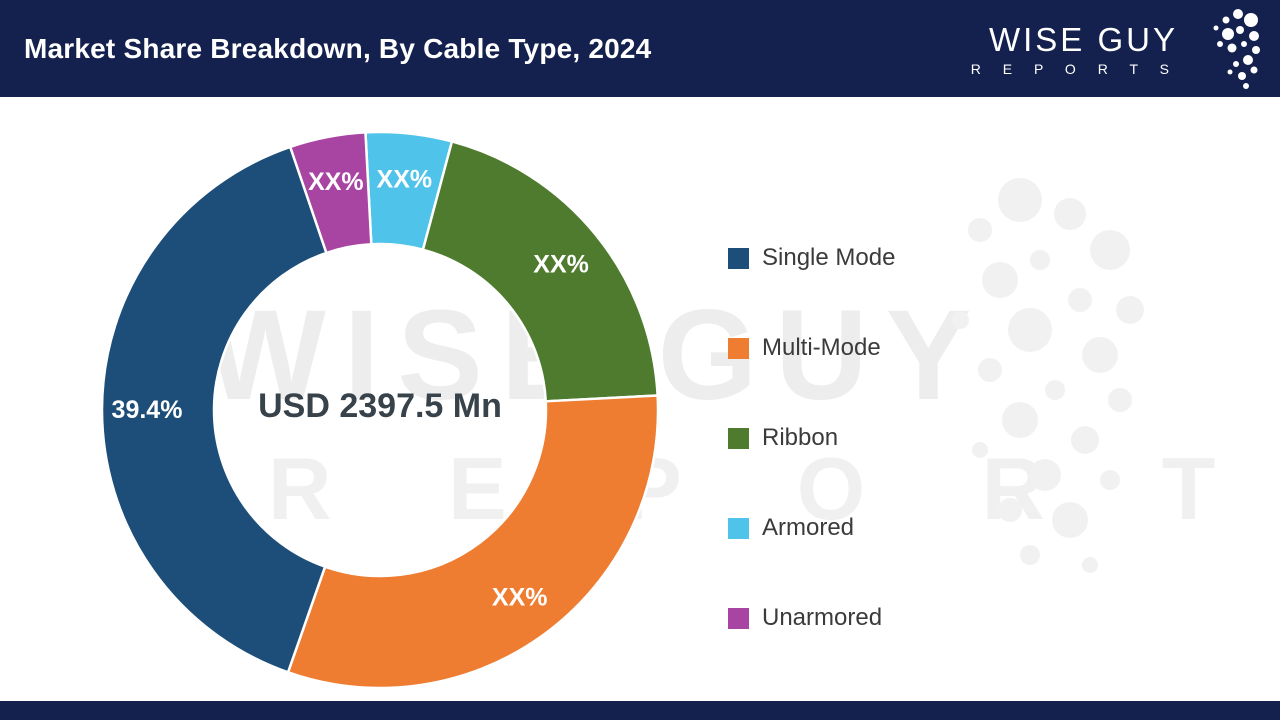 Image resolution: width=1280 pixels, height=720 pixels. I want to click on footer-bar, so click(640, 710).